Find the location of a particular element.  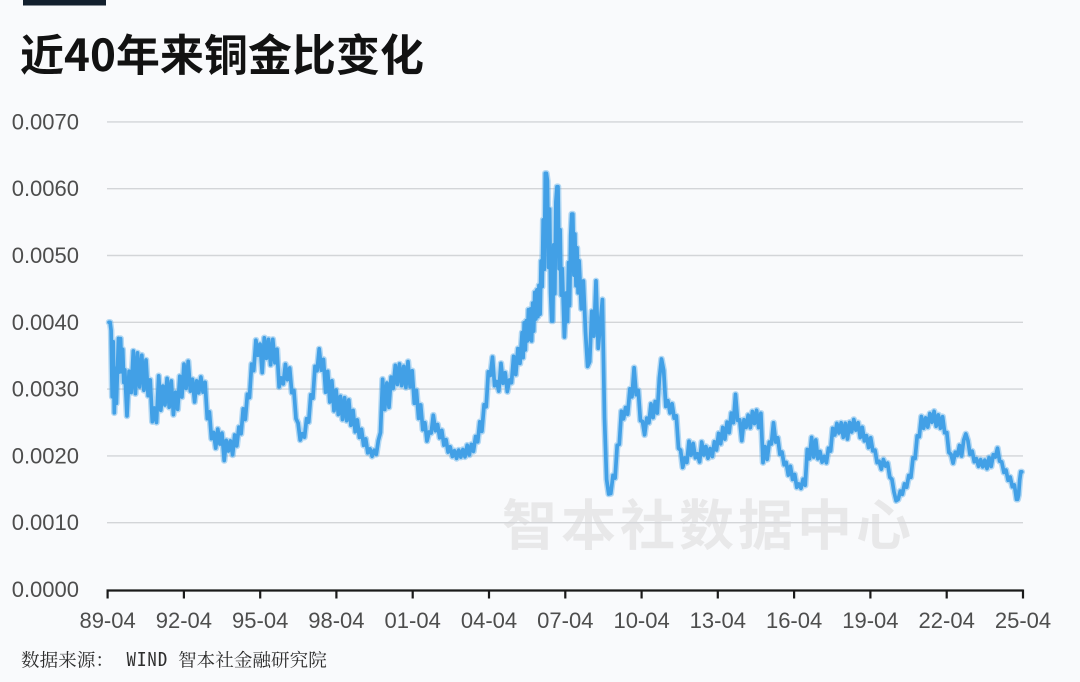

svg-text: 19-04 is located at coordinates (870, 620).